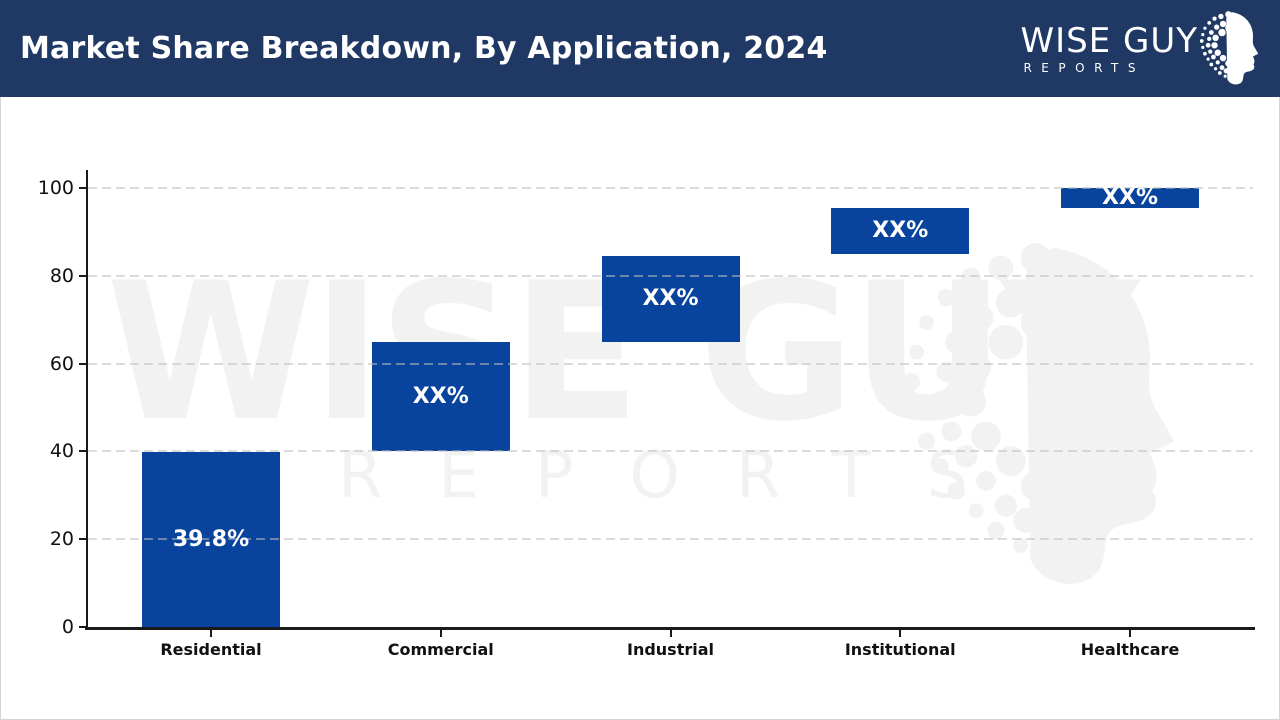  What do you see at coordinates (67, 627) in the screenshot?
I see `y-tick-label-0: 0` at bounding box center [67, 627].